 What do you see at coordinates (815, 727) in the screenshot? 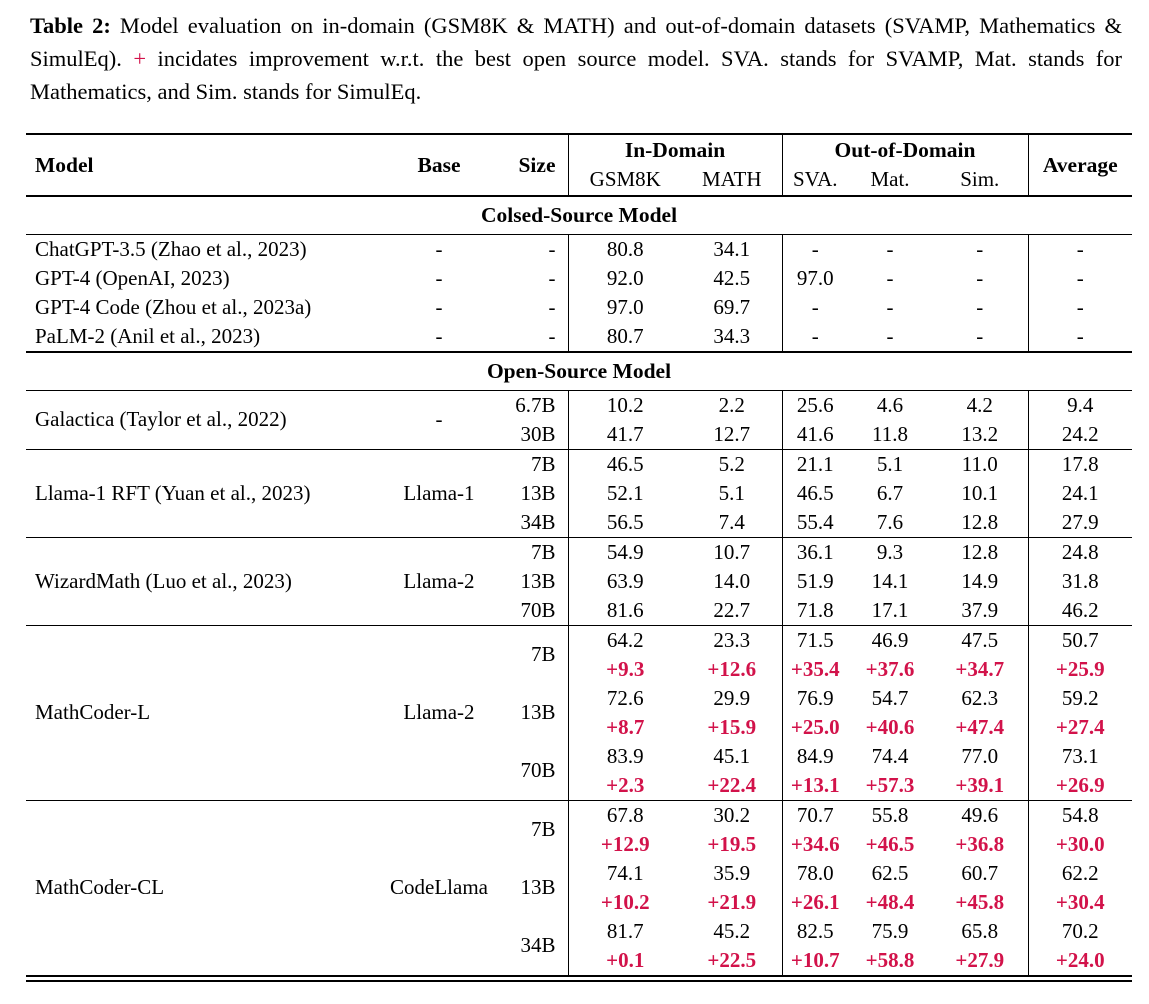
I see `cell-delta: +25.0` at bounding box center [815, 727].